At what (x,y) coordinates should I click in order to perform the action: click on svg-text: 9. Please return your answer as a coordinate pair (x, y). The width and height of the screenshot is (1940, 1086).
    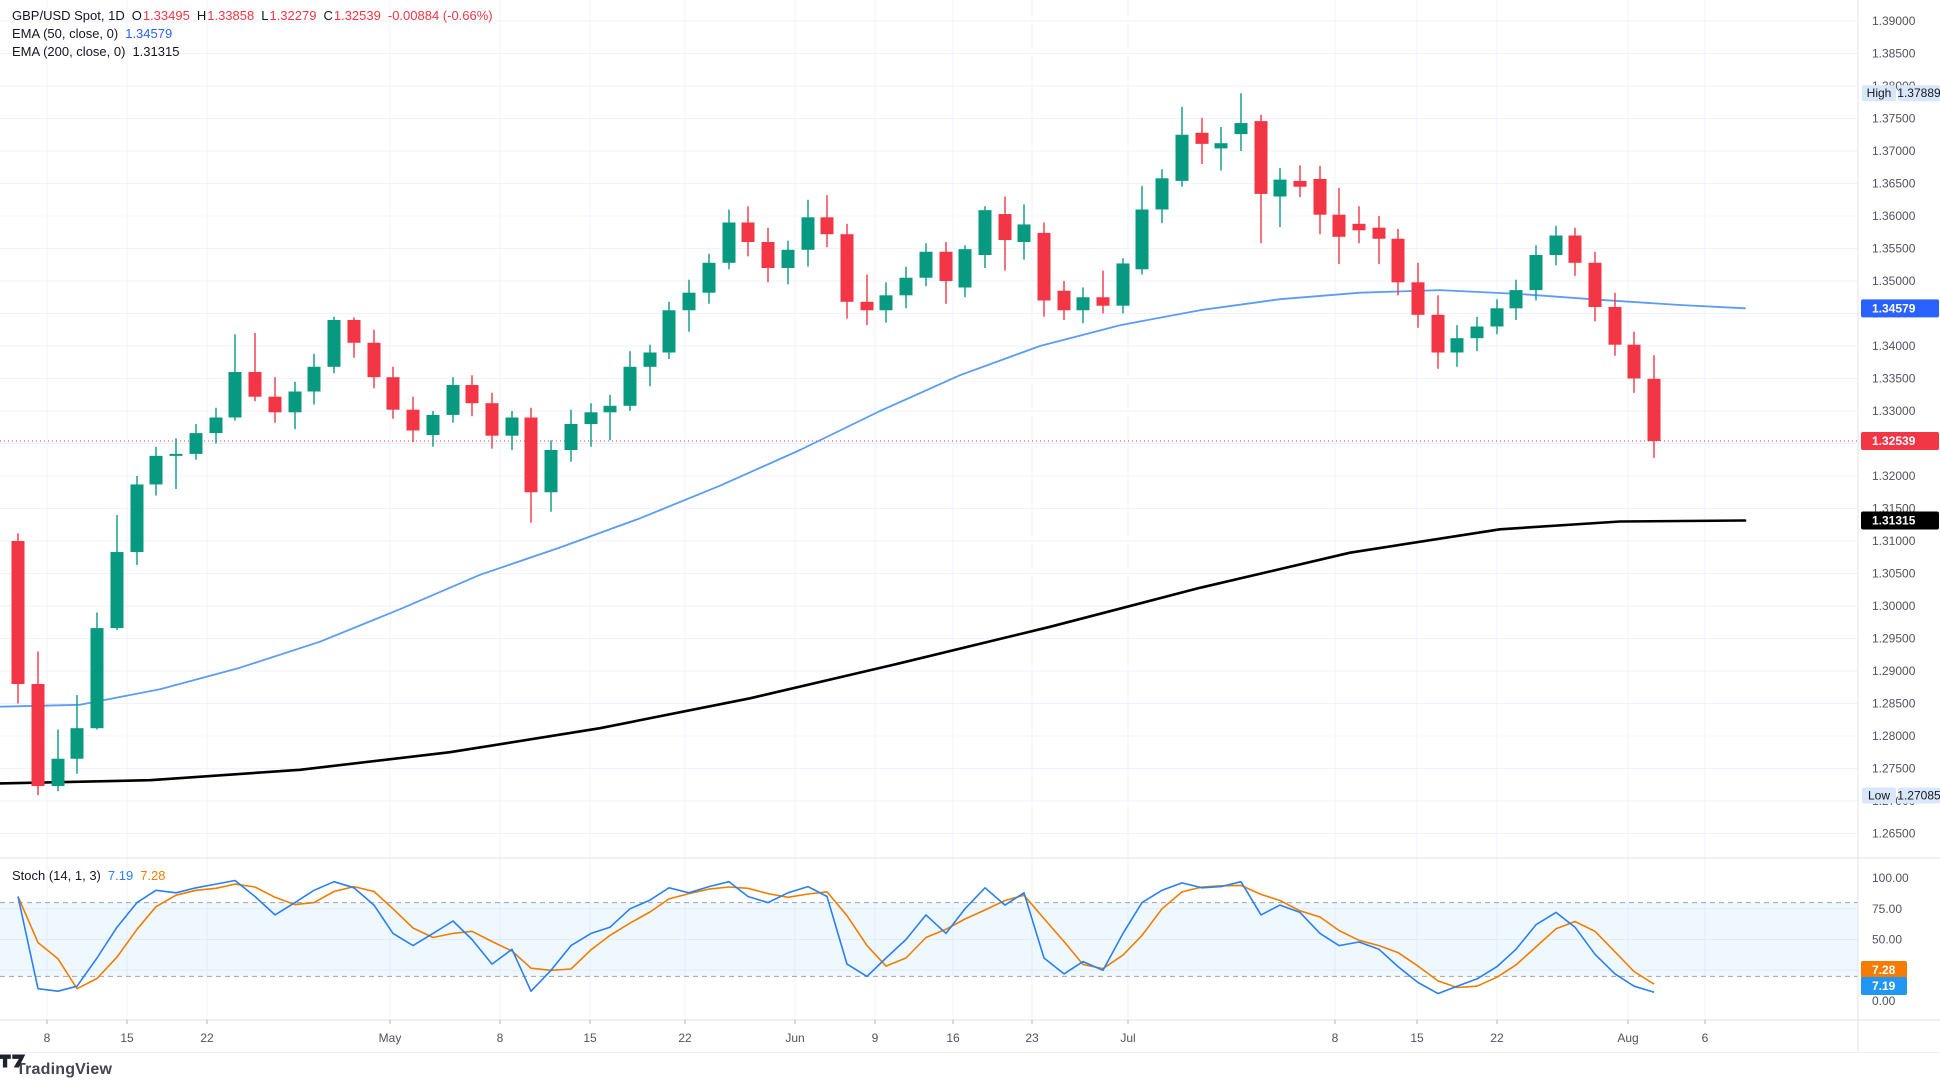
    Looking at the image, I should click on (875, 1038).